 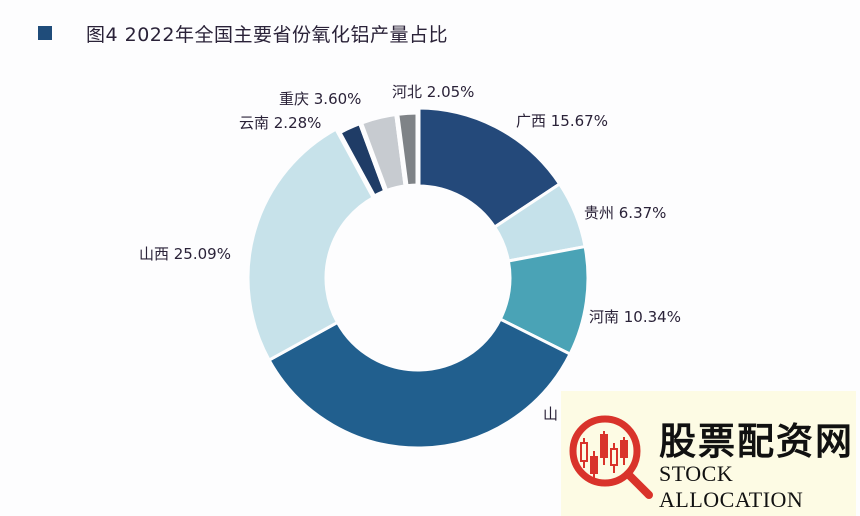 I want to click on watermark-banner: 股票配资网 STOCK ALLOCATION, so click(x=708, y=453).